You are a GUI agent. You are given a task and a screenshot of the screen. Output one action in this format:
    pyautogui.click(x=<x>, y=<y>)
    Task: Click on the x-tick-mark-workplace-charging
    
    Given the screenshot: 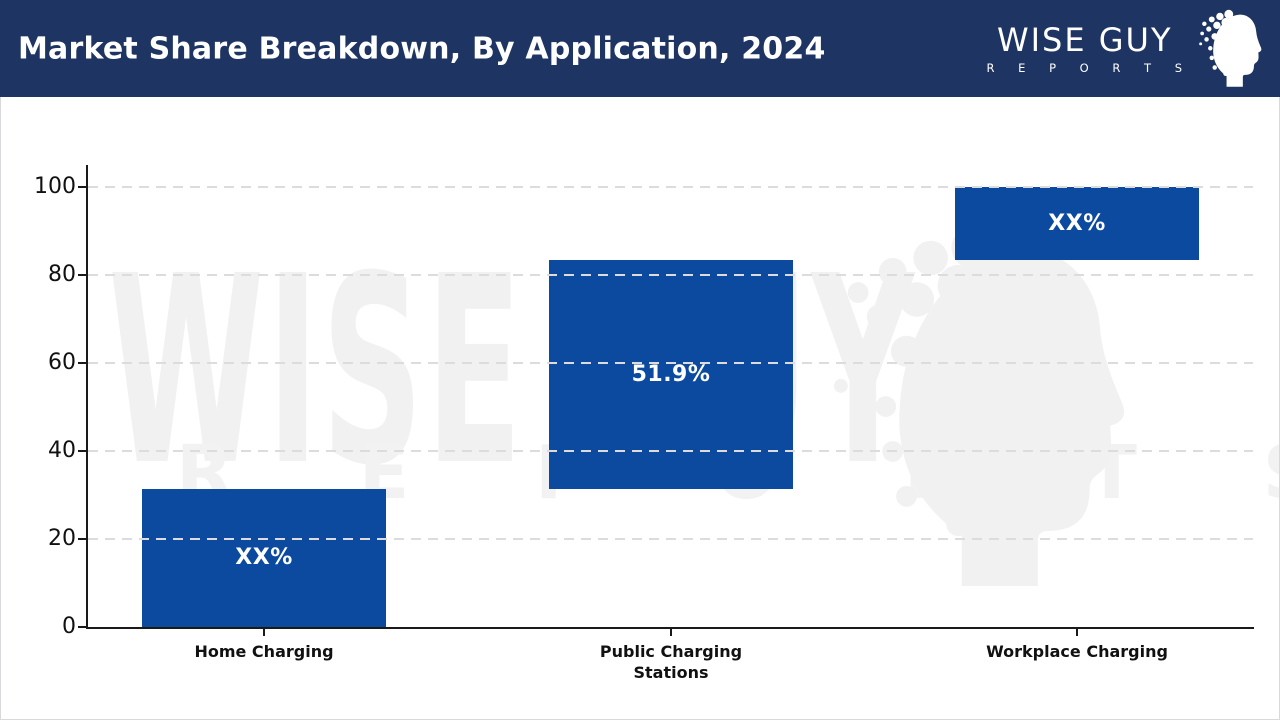 What is the action you would take?
    pyautogui.click(x=1077, y=632)
    